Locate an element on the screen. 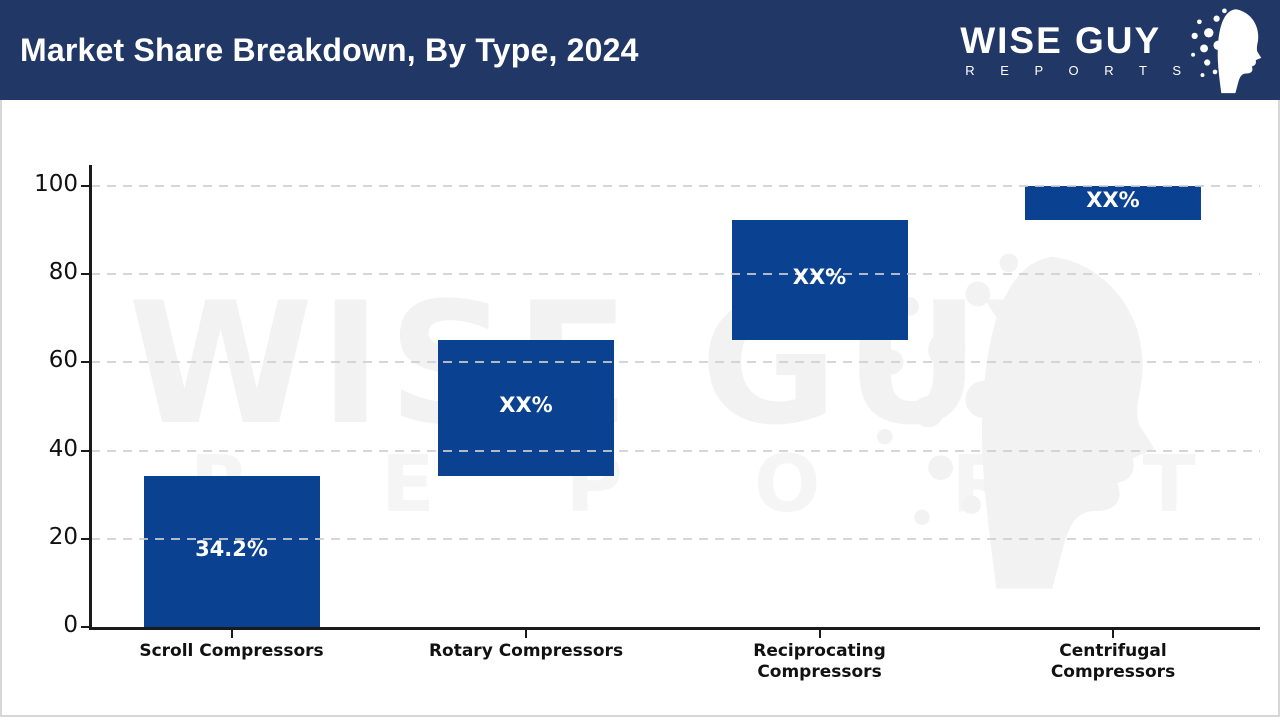 This screenshot has width=1280, height=720. logo-text: WISE GUY R E P O R T S is located at coordinates (1076, 50).